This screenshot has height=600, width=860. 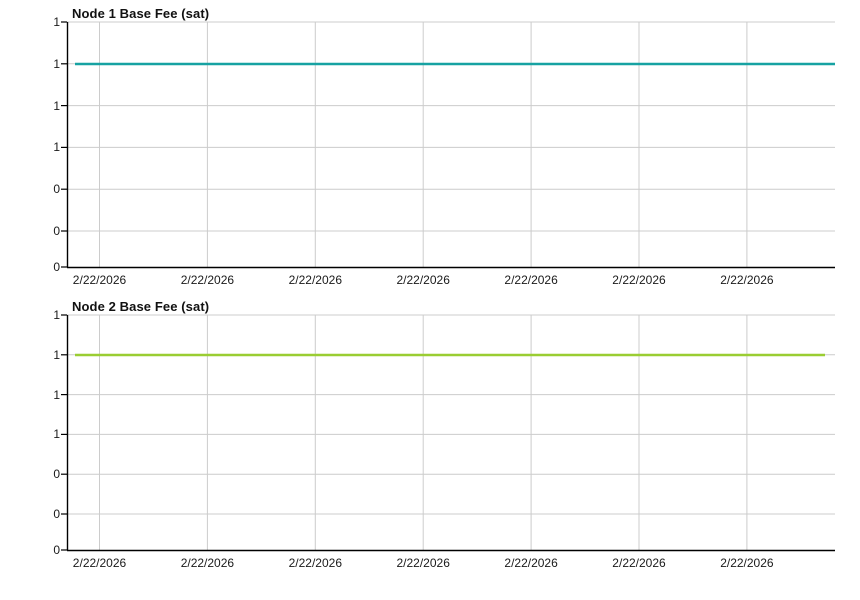 What do you see at coordinates (141, 13) in the screenshot?
I see `chart-title: Node 1 Base Fee (sat)` at bounding box center [141, 13].